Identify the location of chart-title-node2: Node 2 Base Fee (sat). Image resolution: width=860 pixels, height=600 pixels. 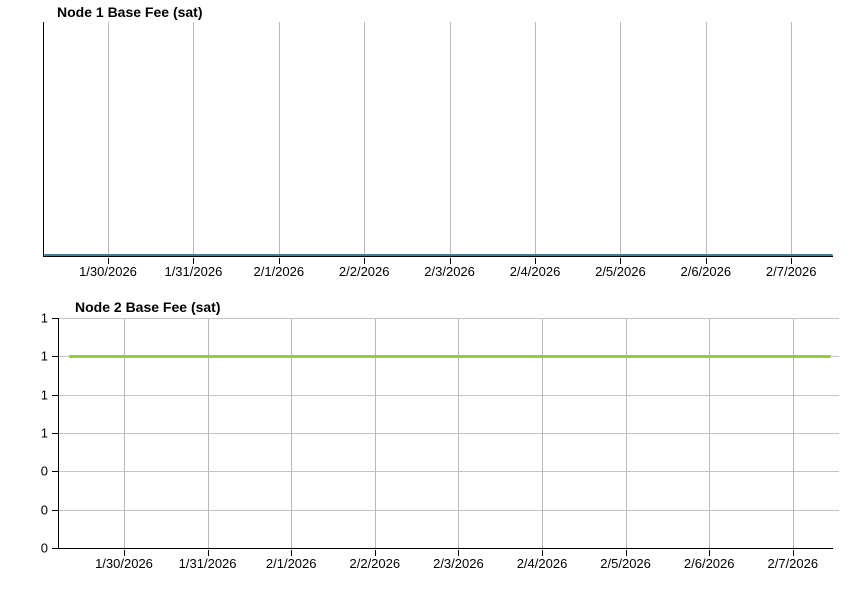
(148, 307).